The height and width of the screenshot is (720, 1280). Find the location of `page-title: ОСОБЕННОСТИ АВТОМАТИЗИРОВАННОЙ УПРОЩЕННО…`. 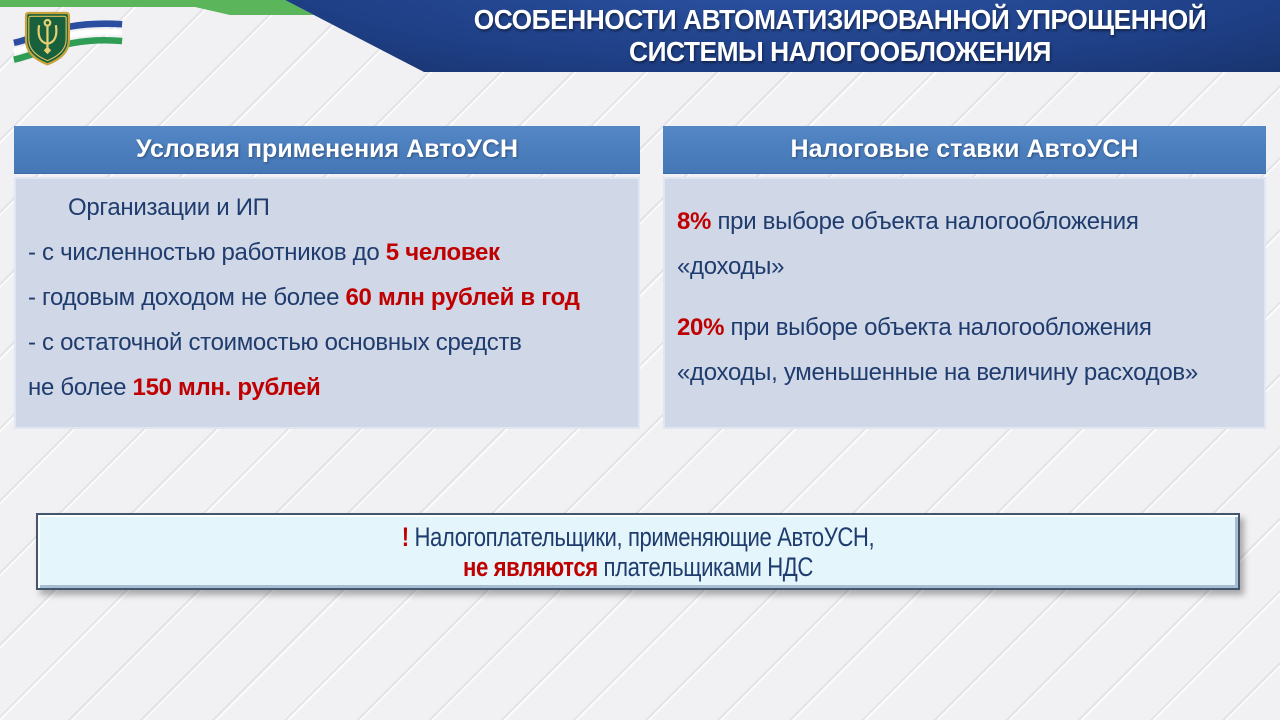

page-title: ОСОБЕННОСТИ АВТОМАТИЗИРОВАННОЙ УПРОЩЕННО… is located at coordinates (840, 36).